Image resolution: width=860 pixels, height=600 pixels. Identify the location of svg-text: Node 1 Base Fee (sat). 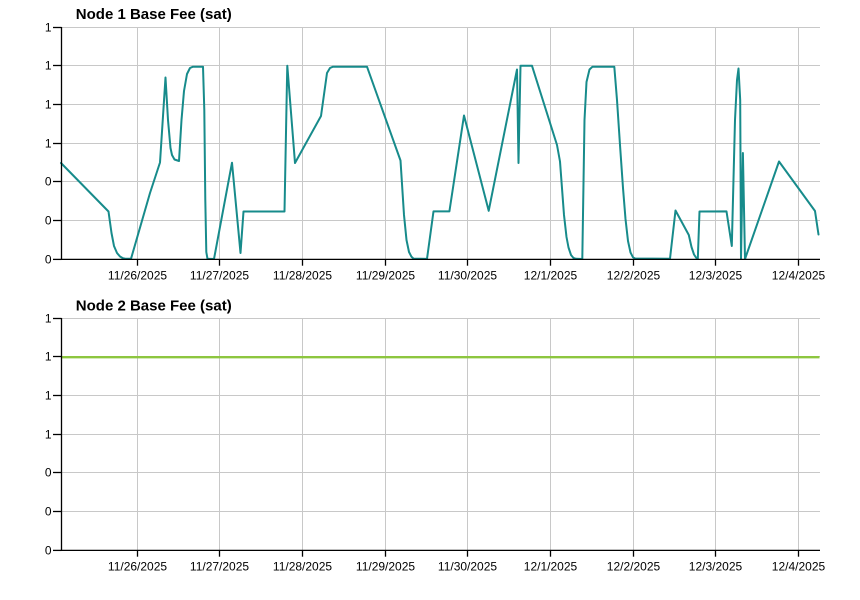
(154, 14).